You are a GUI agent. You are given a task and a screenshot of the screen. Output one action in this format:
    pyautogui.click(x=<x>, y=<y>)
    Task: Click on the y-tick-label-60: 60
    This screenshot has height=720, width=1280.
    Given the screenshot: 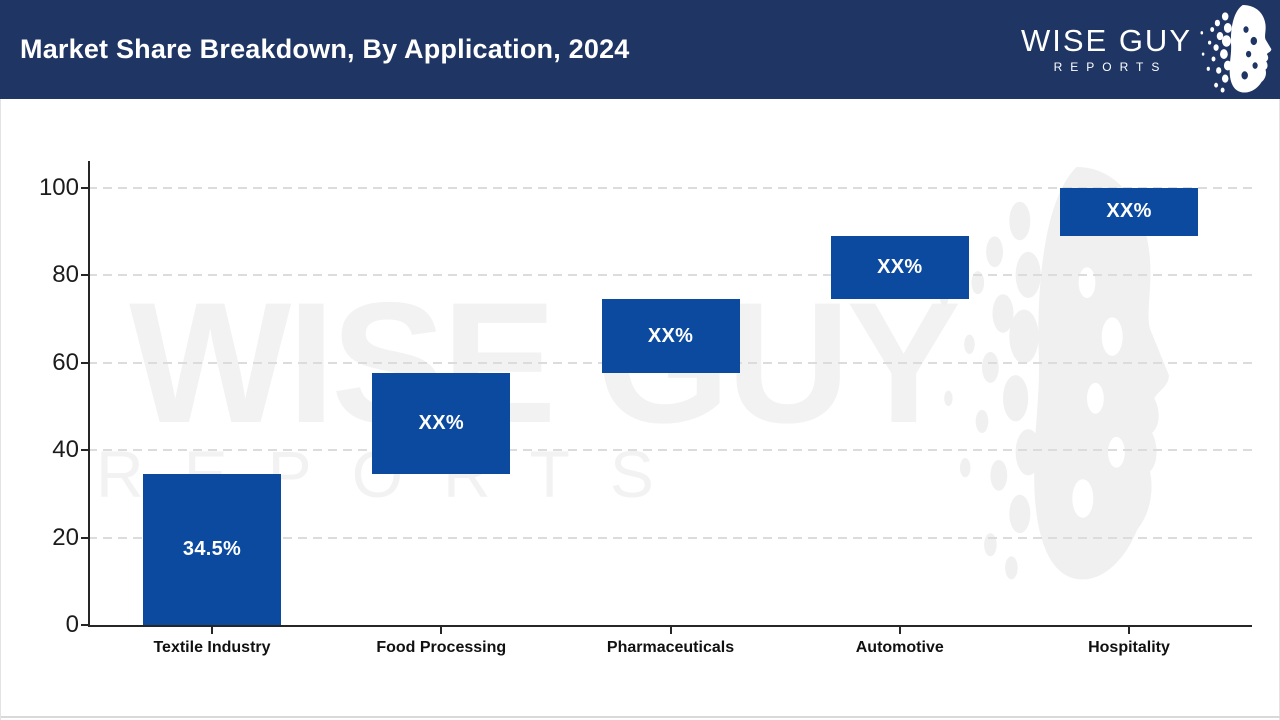 What is the action you would take?
    pyautogui.click(x=65, y=362)
    